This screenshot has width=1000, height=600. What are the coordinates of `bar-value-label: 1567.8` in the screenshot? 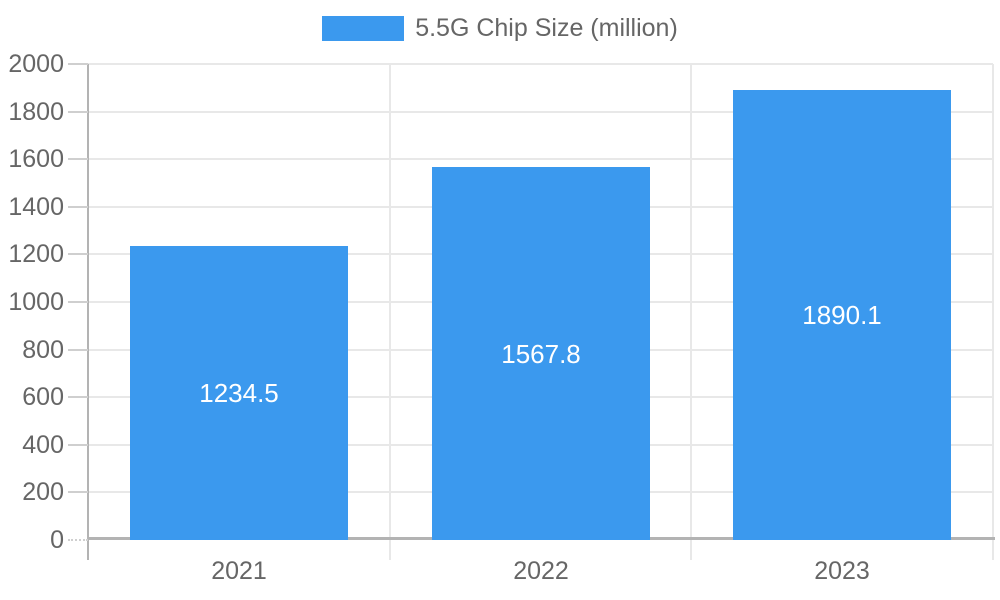 It's located at (541, 354).